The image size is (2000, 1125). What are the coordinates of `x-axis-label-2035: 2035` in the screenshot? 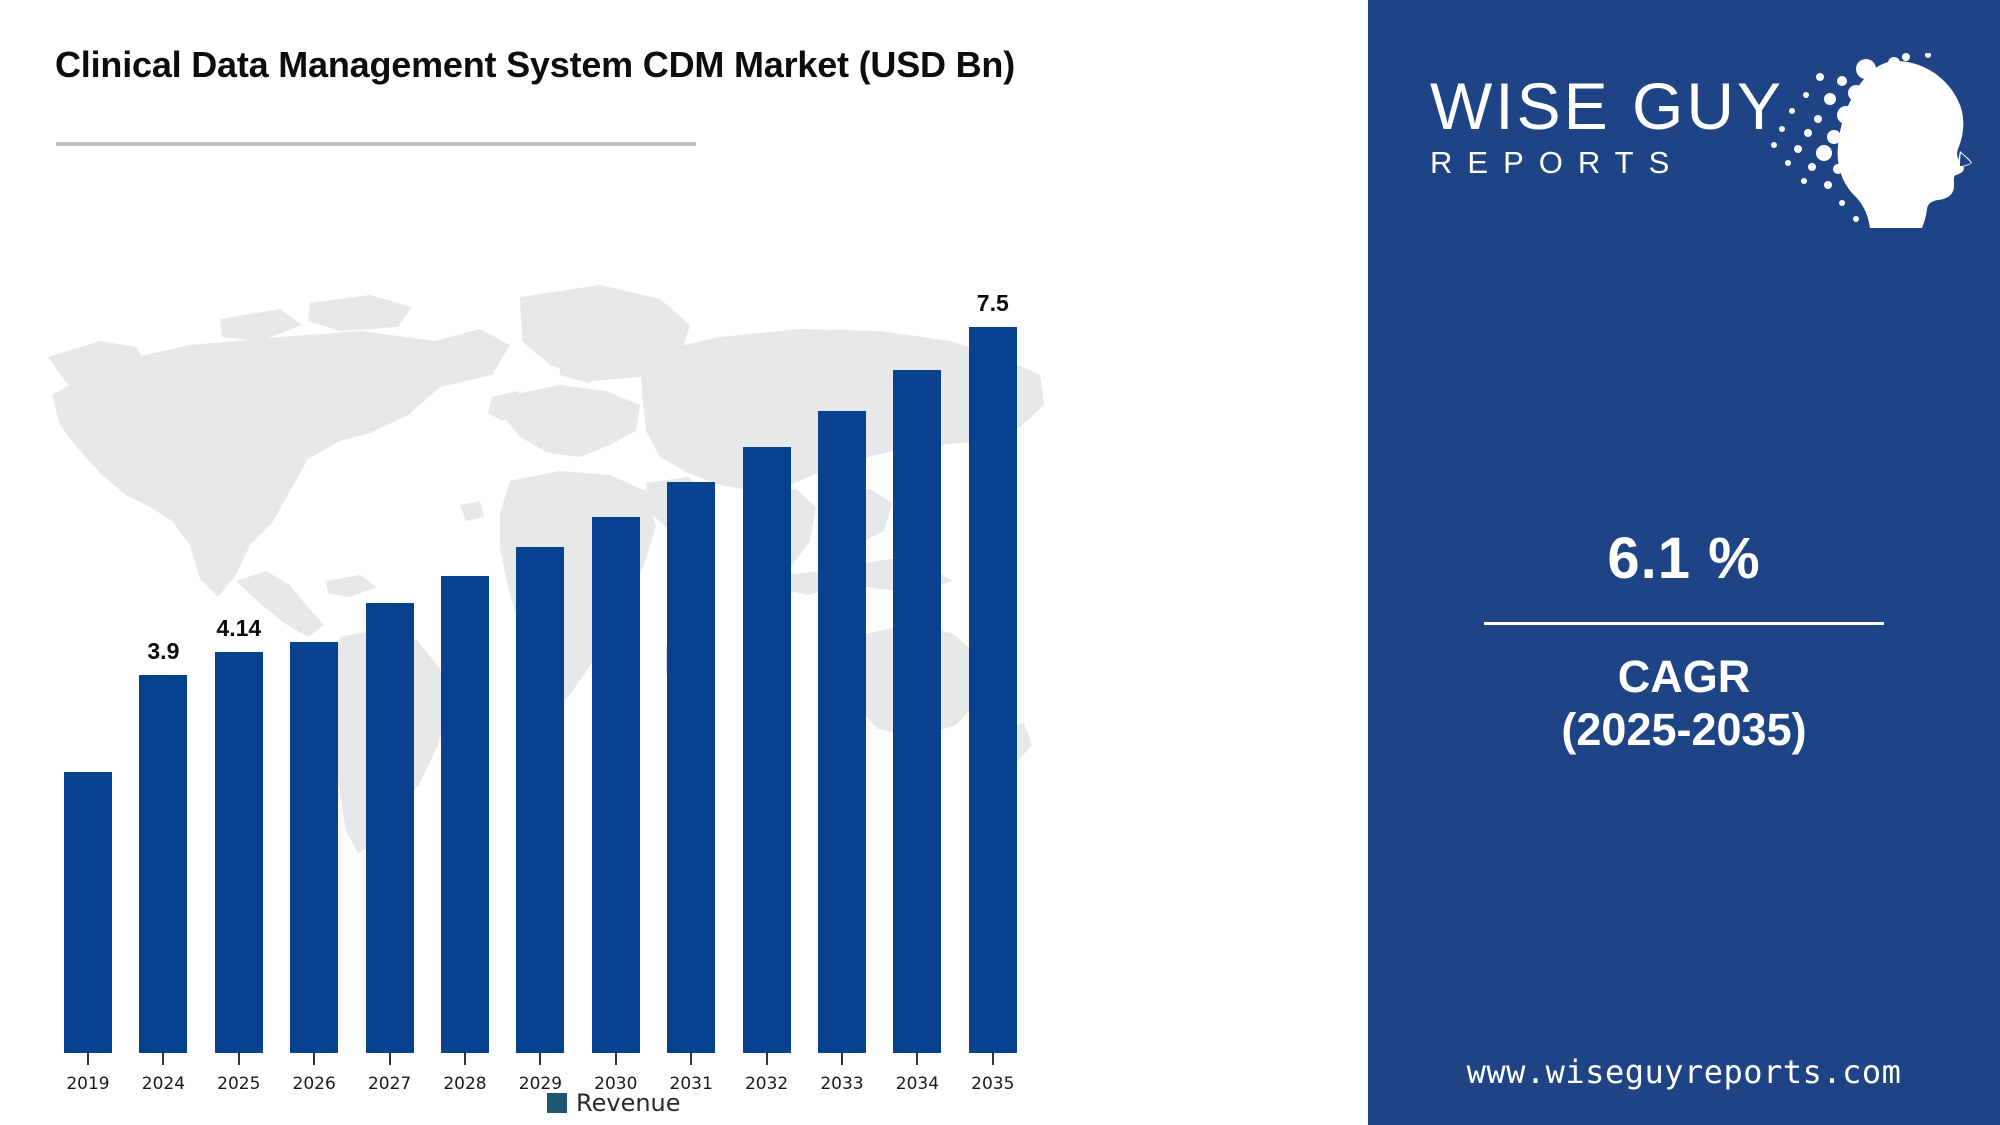 It's located at (993, 1084).